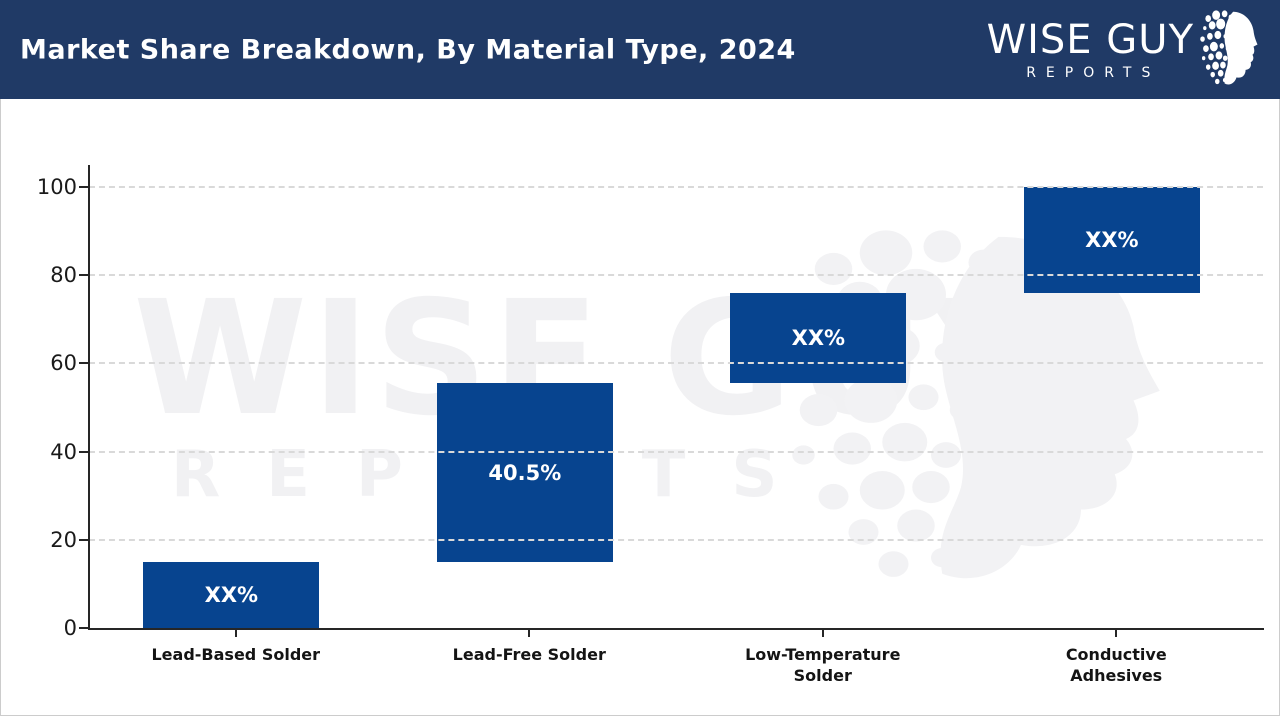 The image size is (1280, 720). Describe the element at coordinates (823, 665) in the screenshot. I see `x-axis-label: Low-Temperature Solder` at that location.